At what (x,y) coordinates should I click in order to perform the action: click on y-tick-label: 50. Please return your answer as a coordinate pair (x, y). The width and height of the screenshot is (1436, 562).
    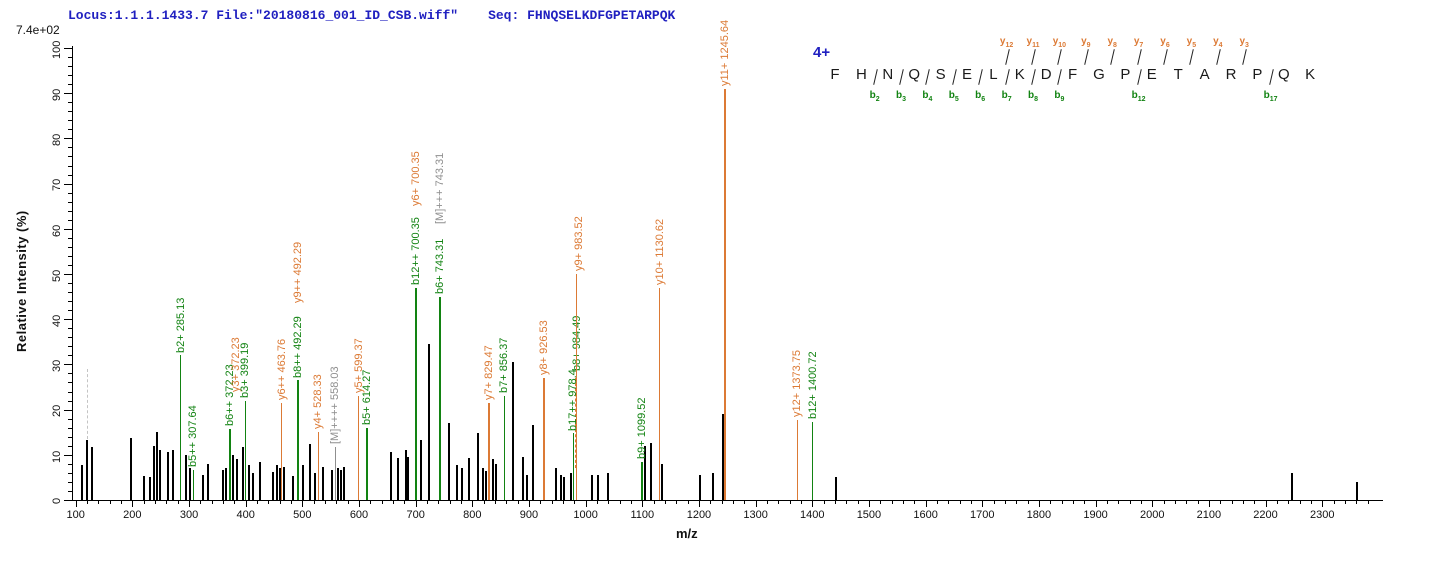
    Looking at the image, I should click on (57, 275).